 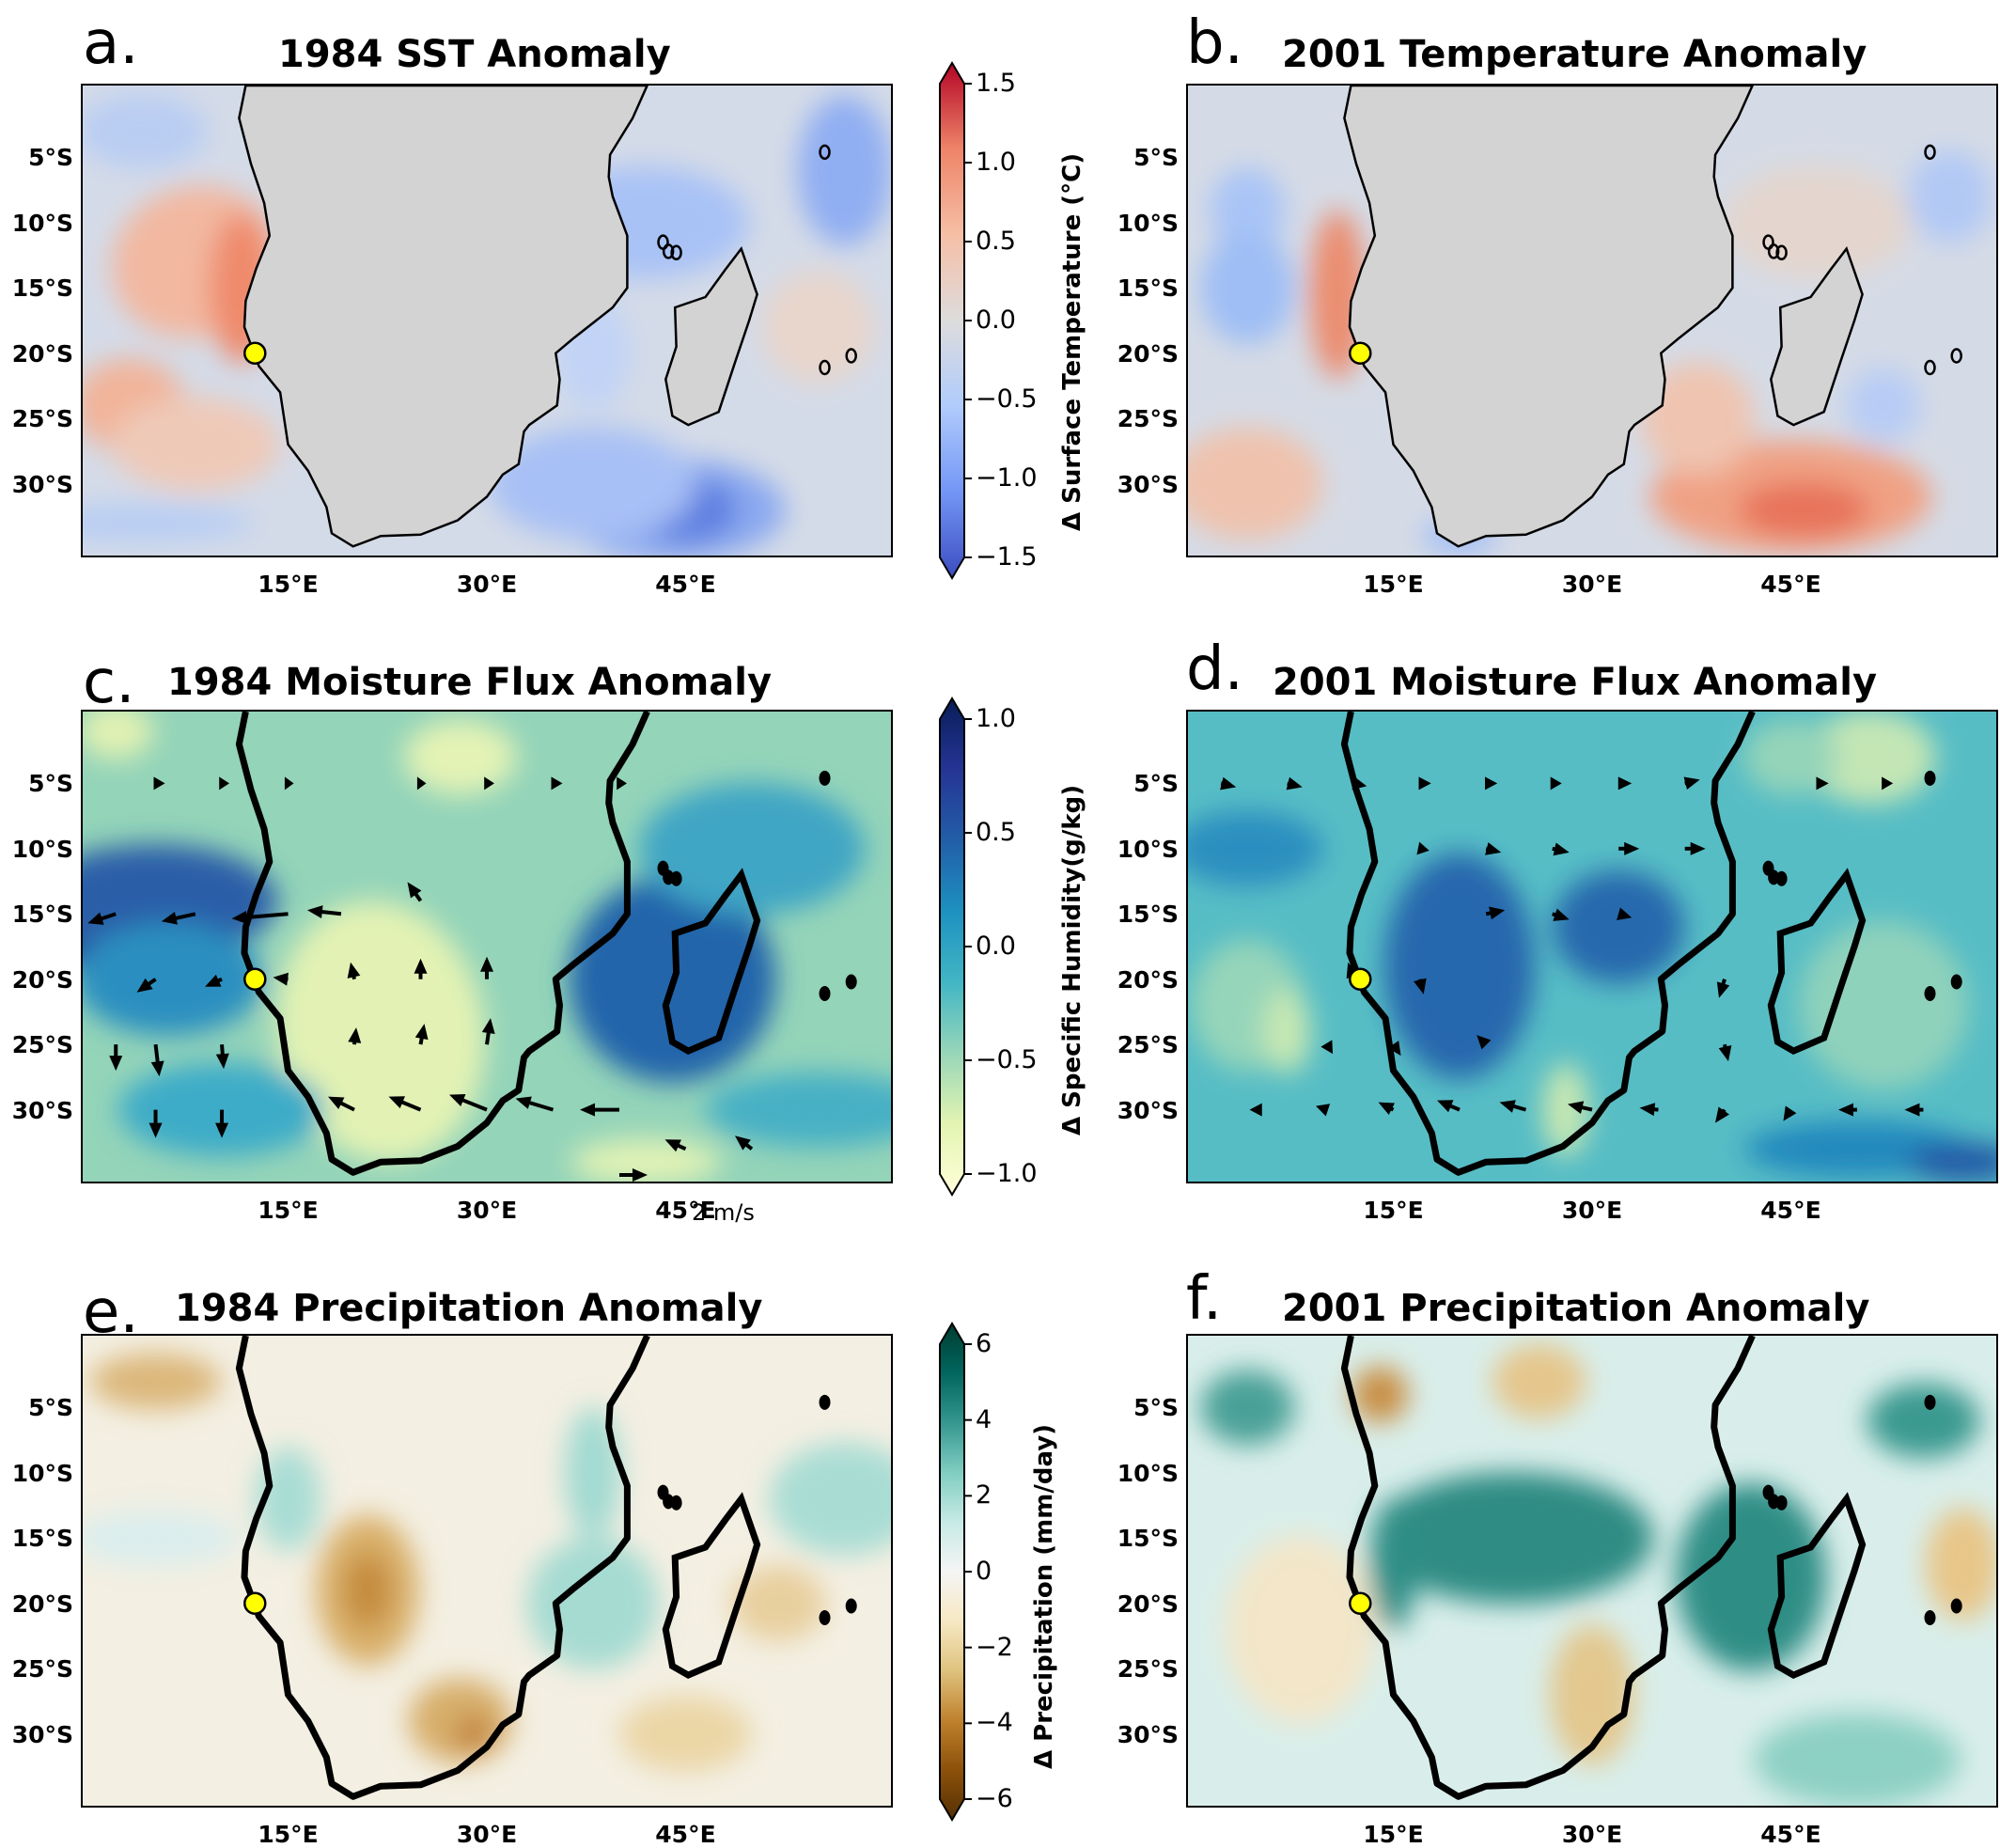 What do you see at coordinates (469, 1308) in the screenshot?
I see `panel-title-e: 1984 Precipitation Anomaly` at bounding box center [469, 1308].